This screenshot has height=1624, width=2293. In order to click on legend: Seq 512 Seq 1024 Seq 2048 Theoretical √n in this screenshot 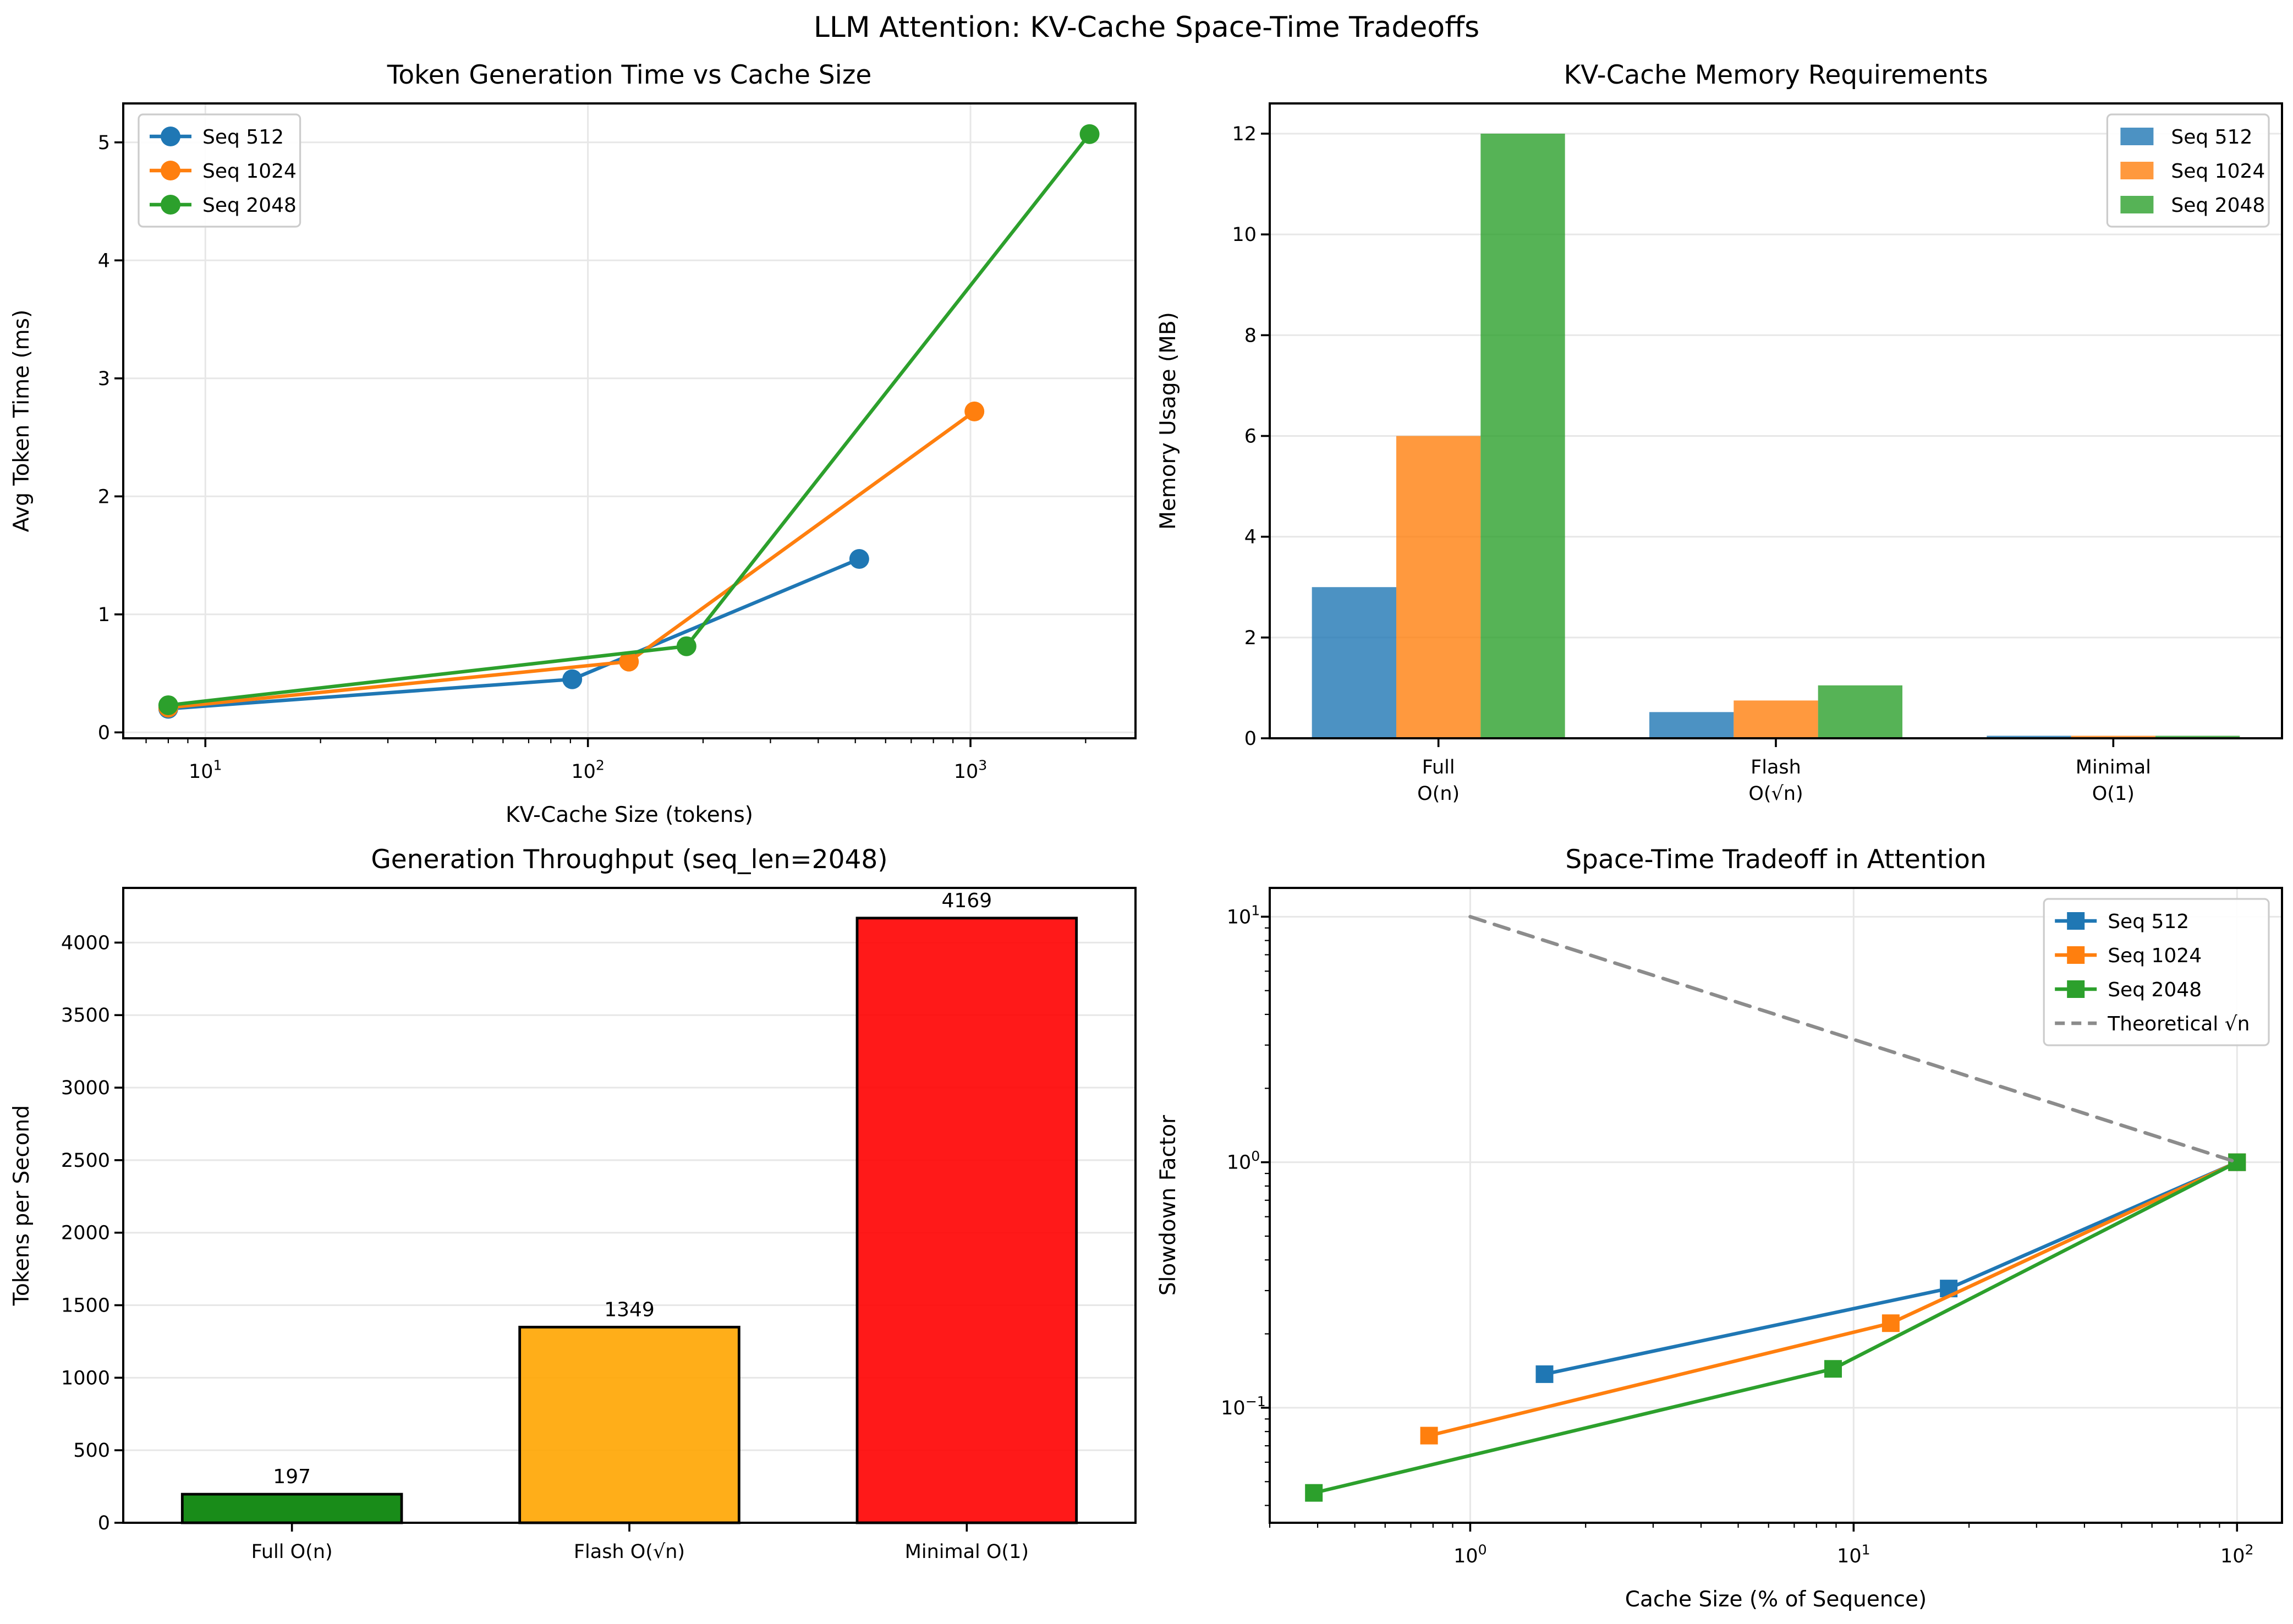, I will do `click(2156, 972)`.